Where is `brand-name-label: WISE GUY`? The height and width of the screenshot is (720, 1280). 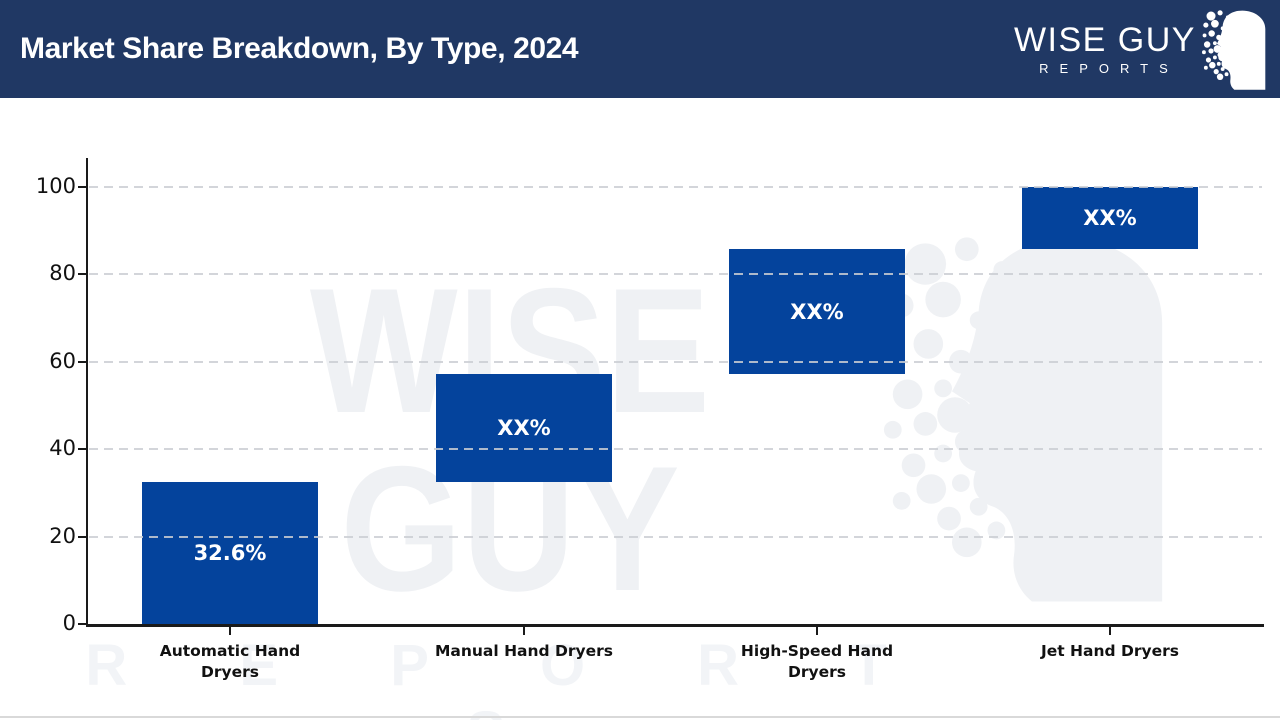
brand-name-label: WISE GUY is located at coordinates (1104, 39).